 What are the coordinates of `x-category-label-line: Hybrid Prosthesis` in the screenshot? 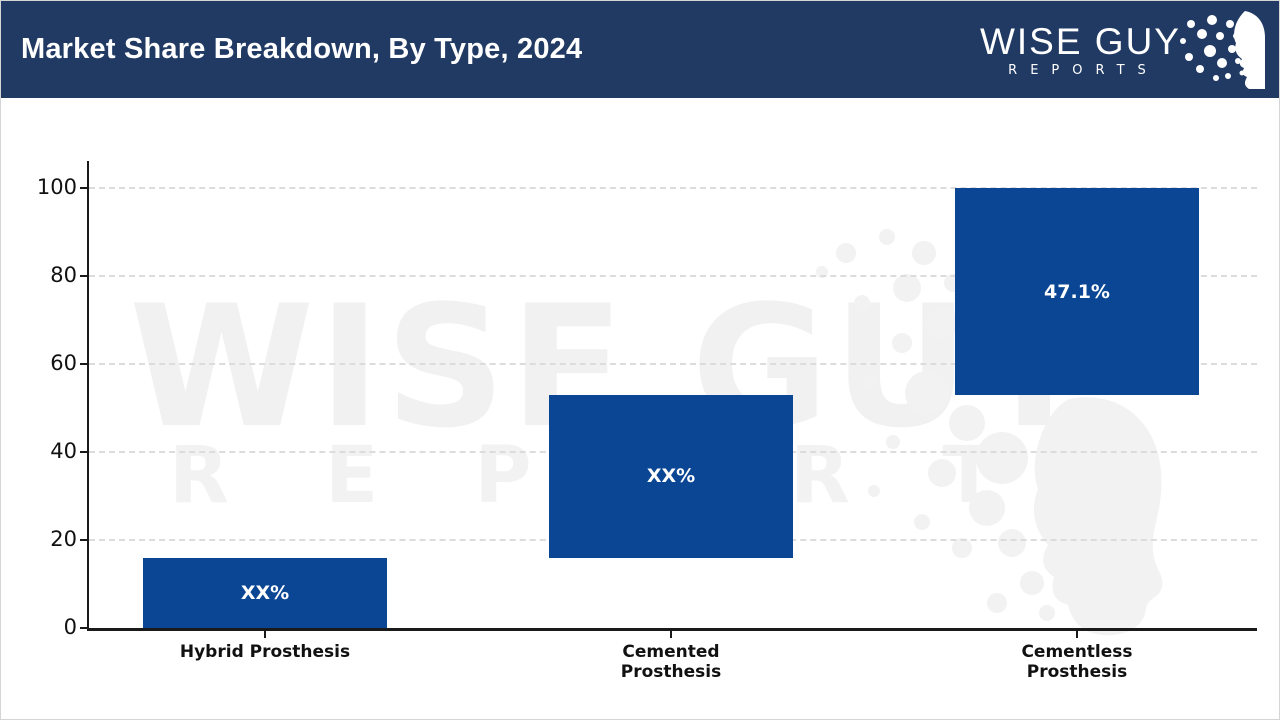 It's located at (265, 652).